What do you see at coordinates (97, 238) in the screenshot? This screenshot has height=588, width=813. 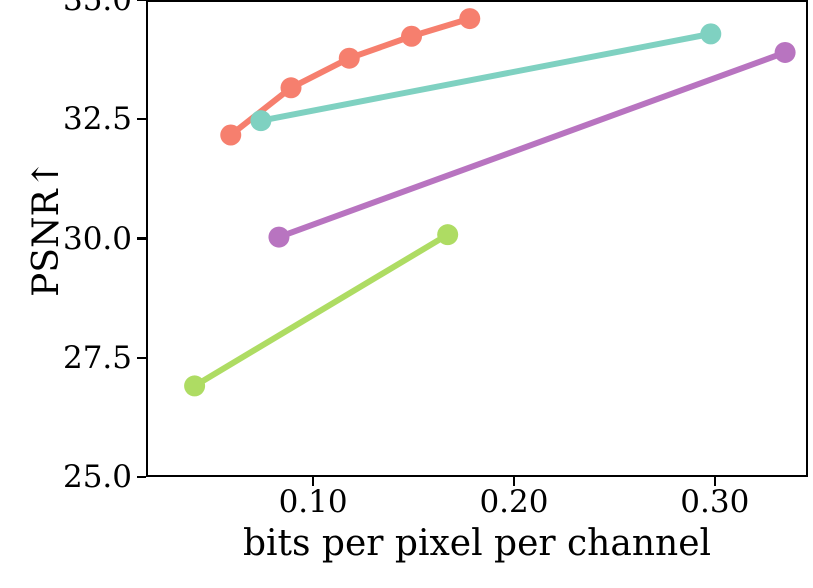 I see `y-tick-label: 30.0` at bounding box center [97, 238].